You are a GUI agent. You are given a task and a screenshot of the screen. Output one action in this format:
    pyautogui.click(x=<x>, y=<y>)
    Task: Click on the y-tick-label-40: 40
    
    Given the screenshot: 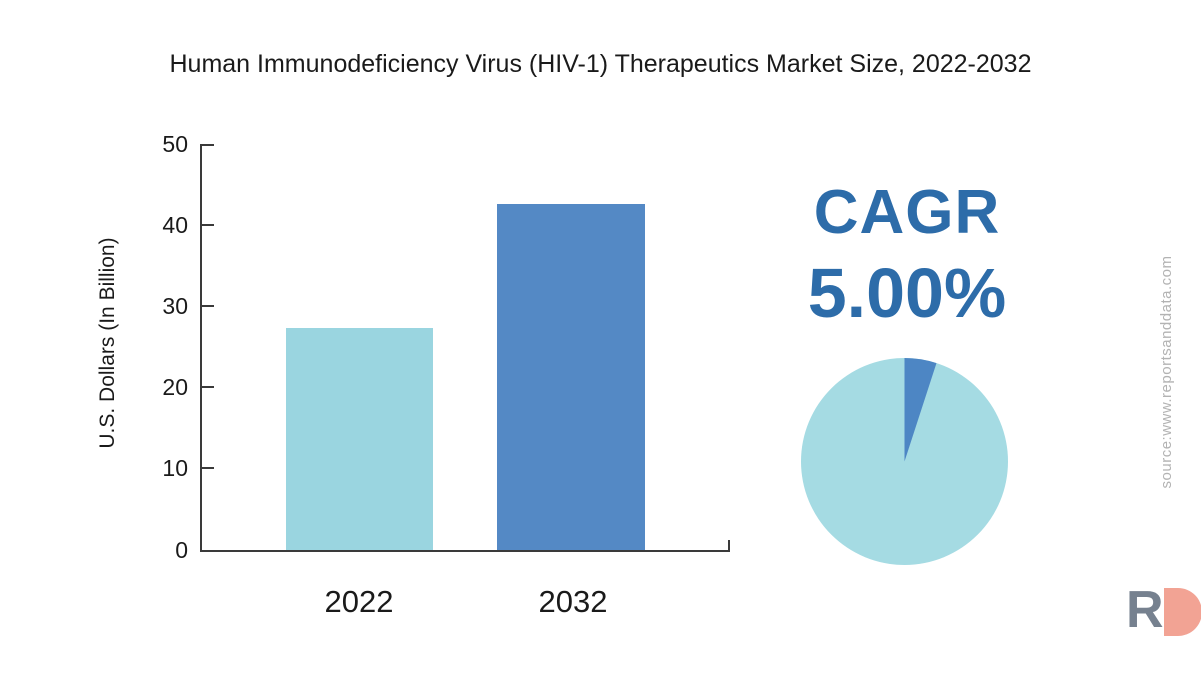 What is the action you would take?
    pyautogui.click(x=175, y=225)
    